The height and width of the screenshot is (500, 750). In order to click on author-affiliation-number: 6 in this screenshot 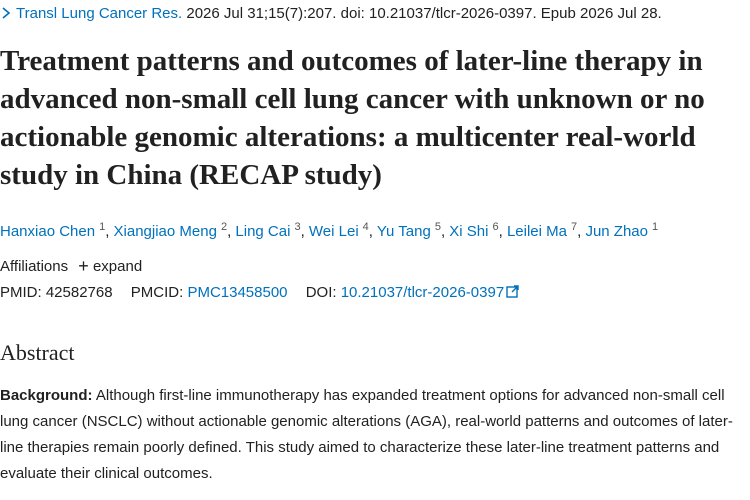, I will do `click(495, 227)`.